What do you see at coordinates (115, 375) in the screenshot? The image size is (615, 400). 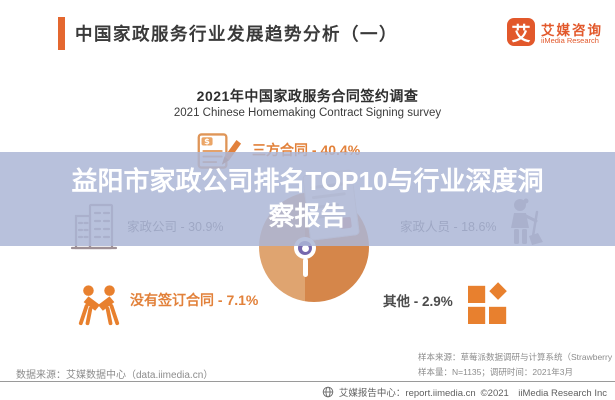 I see `data-source-note: 数据来源：艾媒数据中心（data.iimedia.cn）` at bounding box center [115, 375].